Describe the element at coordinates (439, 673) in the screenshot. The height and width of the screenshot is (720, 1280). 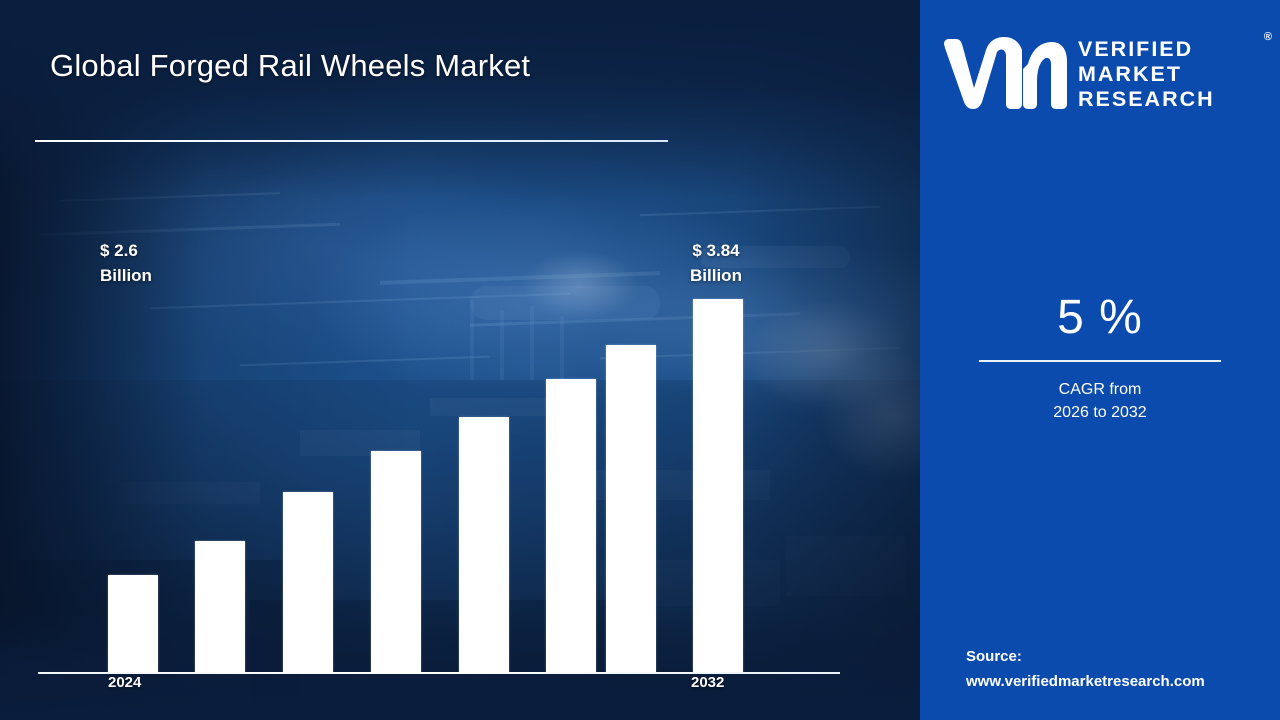
I see `x-axis-line` at that location.